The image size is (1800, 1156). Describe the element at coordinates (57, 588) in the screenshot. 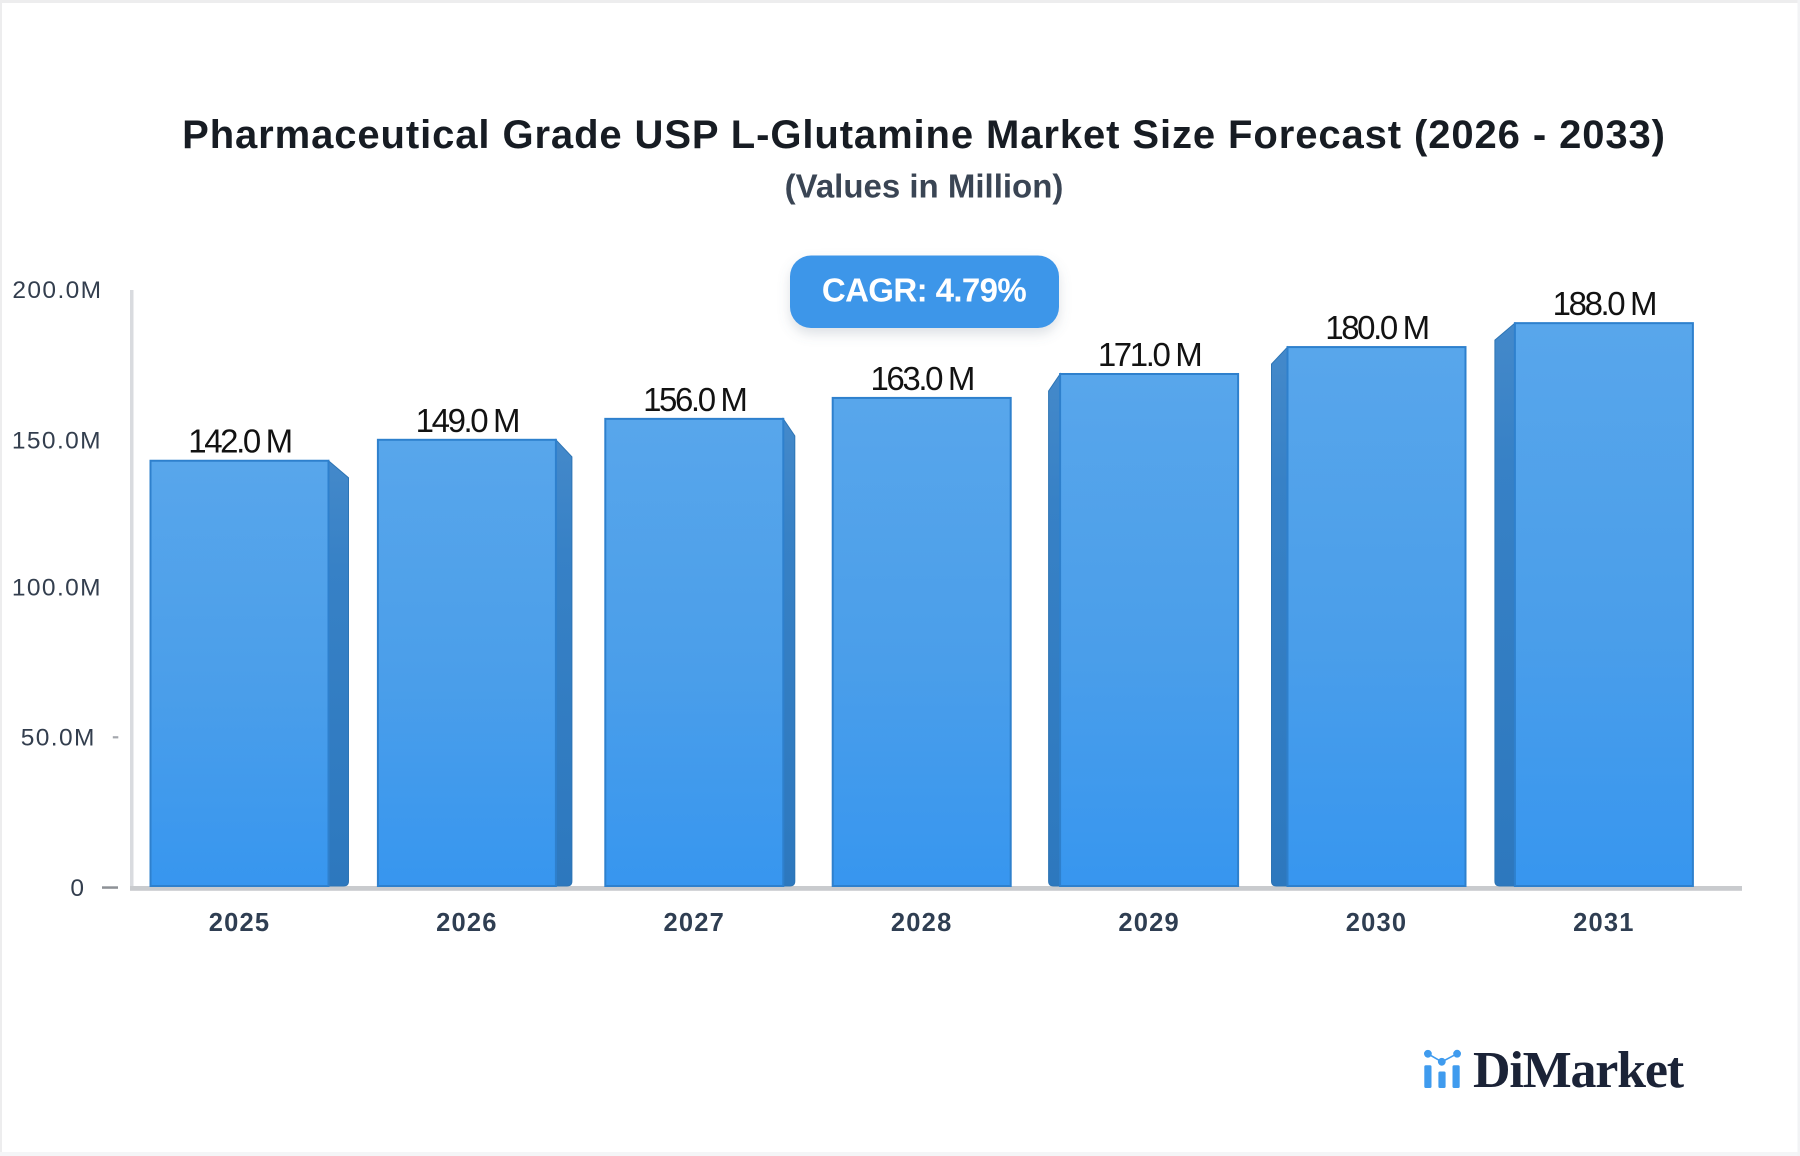

I see `svg-text: 100.0M` at that location.